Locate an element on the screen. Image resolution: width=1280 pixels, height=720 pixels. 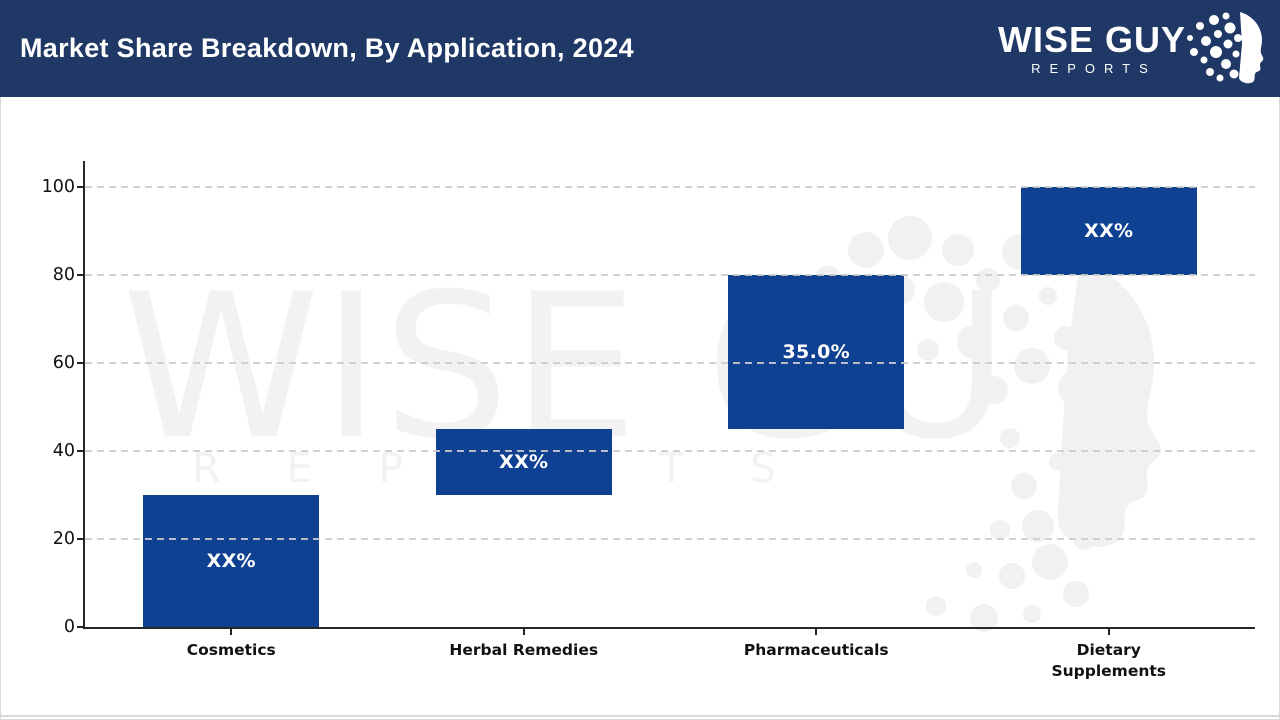
y-tick-label: 40 is located at coordinates (63, 451).